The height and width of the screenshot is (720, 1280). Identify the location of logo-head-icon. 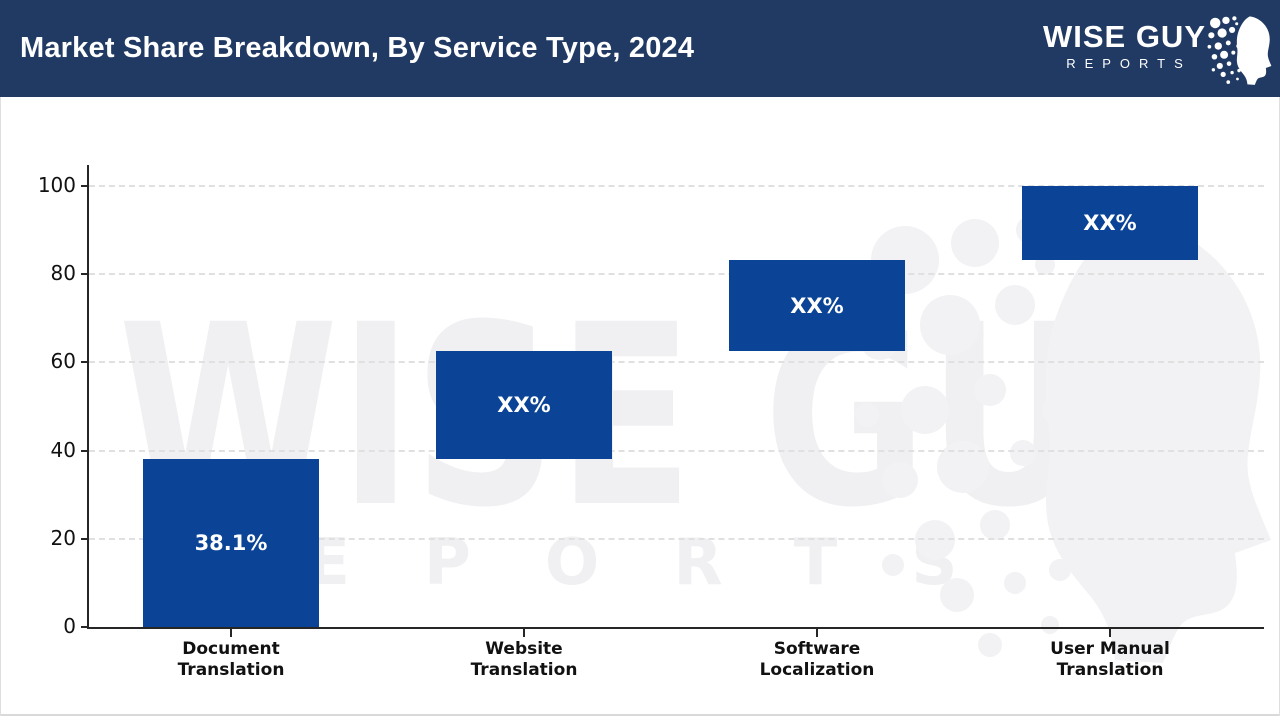
(1239, 50).